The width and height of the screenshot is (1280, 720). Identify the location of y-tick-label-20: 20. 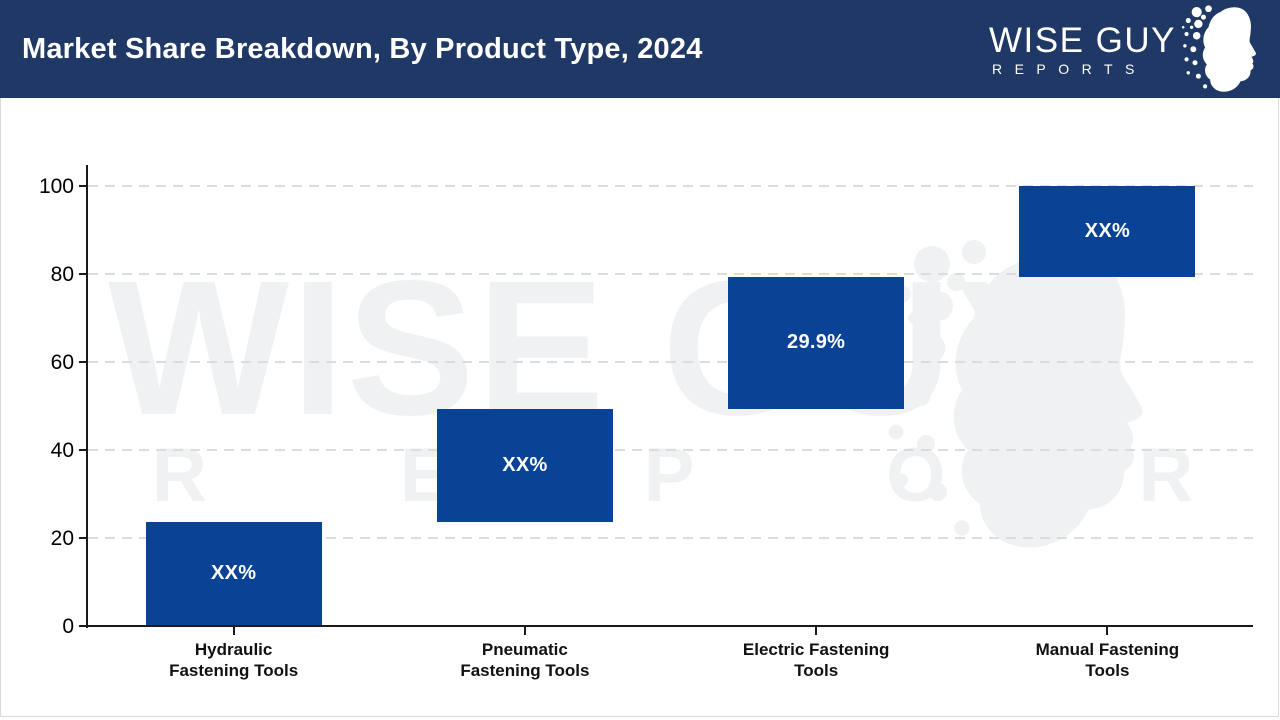
(62, 538).